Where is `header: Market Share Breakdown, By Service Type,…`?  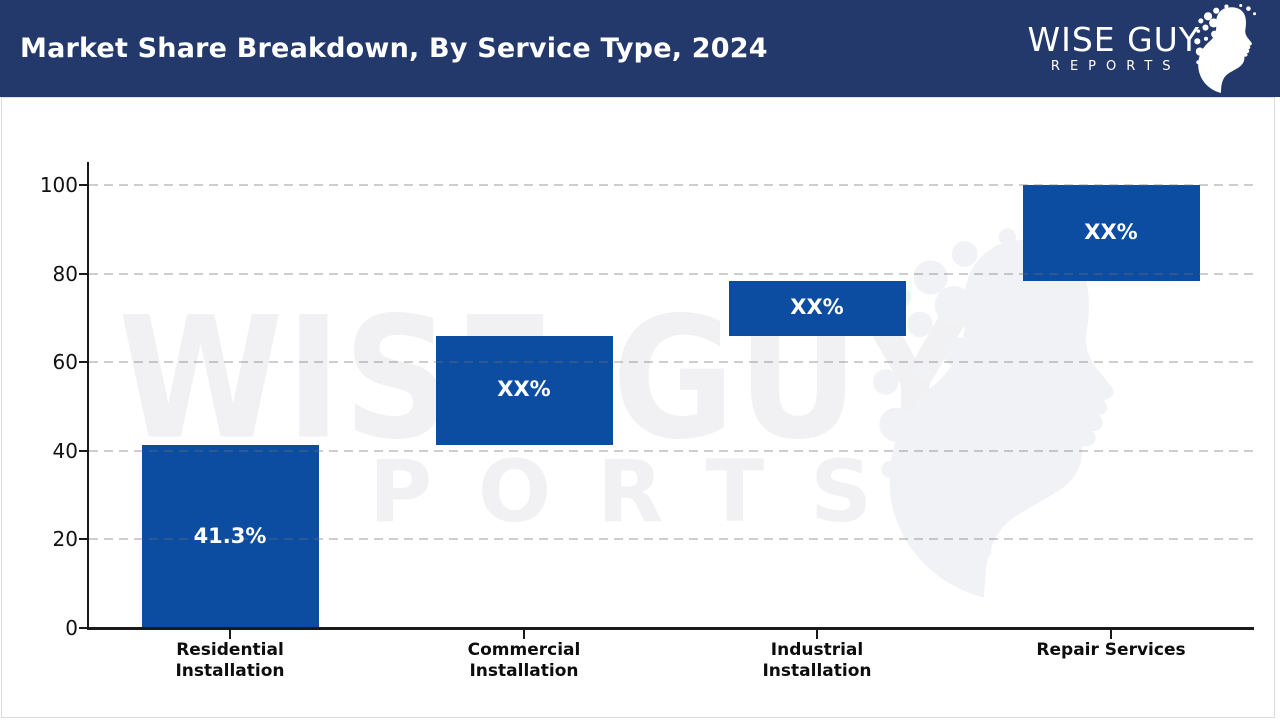
header: Market Share Breakdown, By Service Type,… is located at coordinates (640, 48).